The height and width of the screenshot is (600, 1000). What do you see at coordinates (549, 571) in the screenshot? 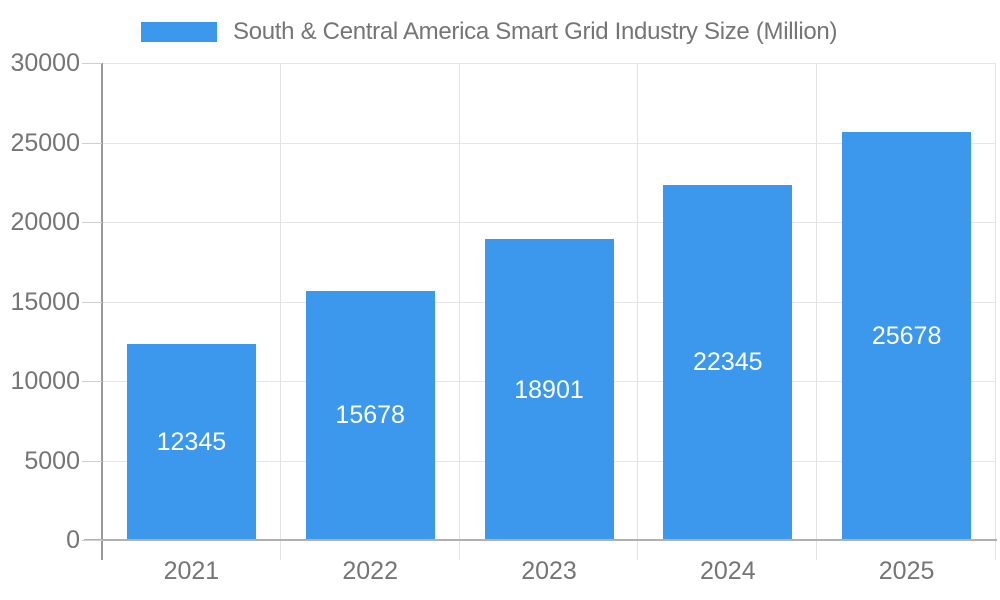
I see `x-axis-tick-label: 2023` at bounding box center [549, 571].